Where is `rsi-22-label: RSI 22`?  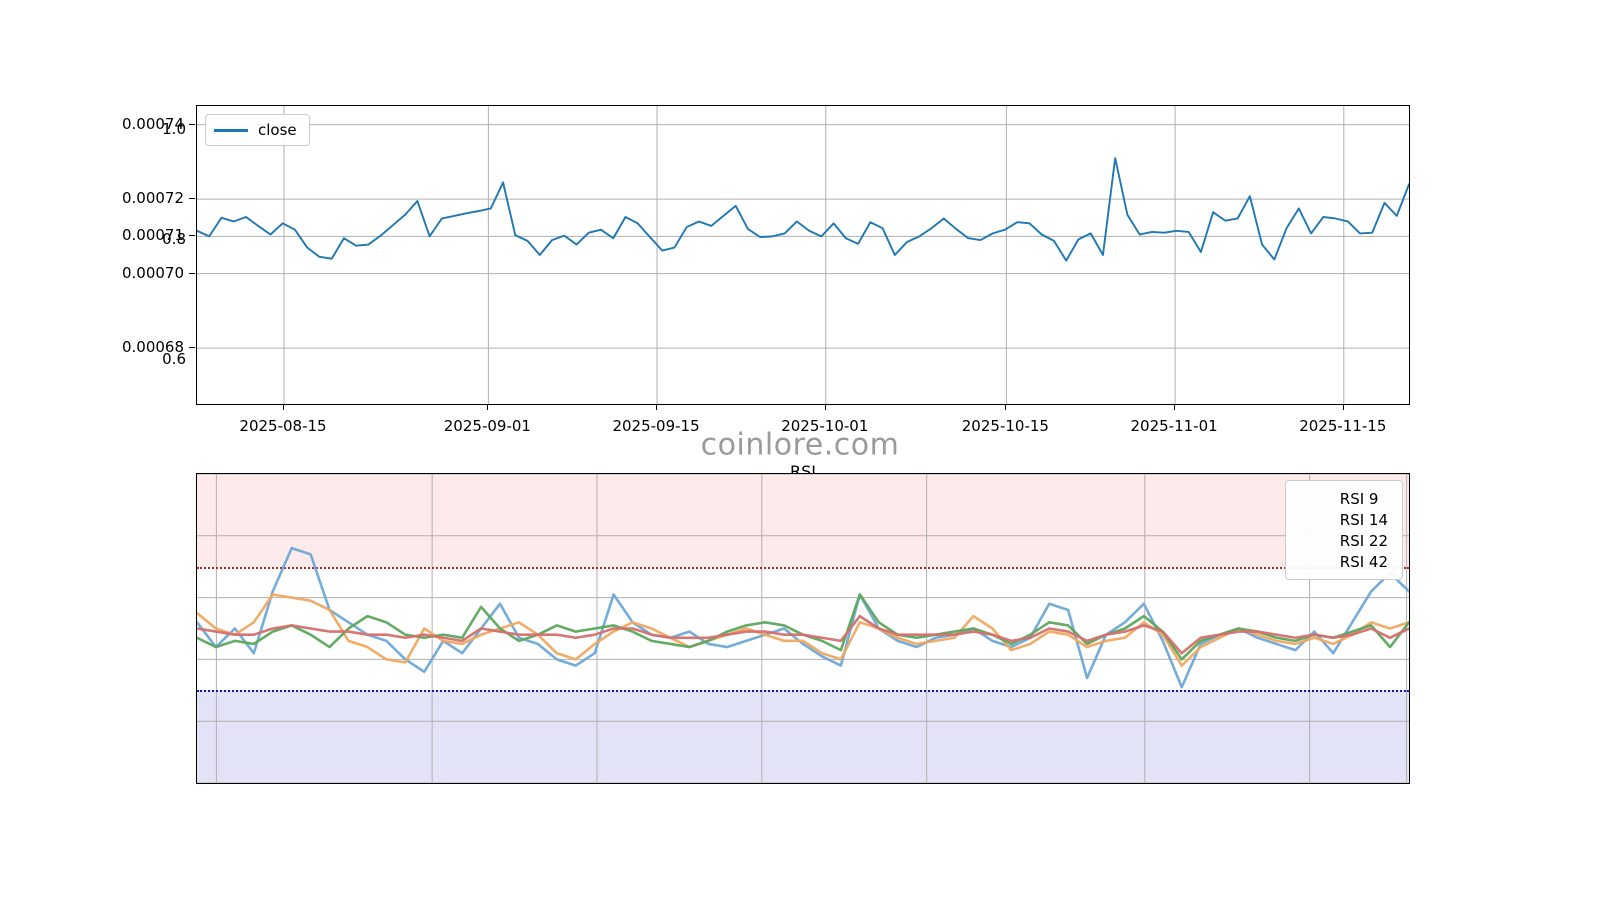
rsi-22-label: RSI 22 is located at coordinates (1363, 540).